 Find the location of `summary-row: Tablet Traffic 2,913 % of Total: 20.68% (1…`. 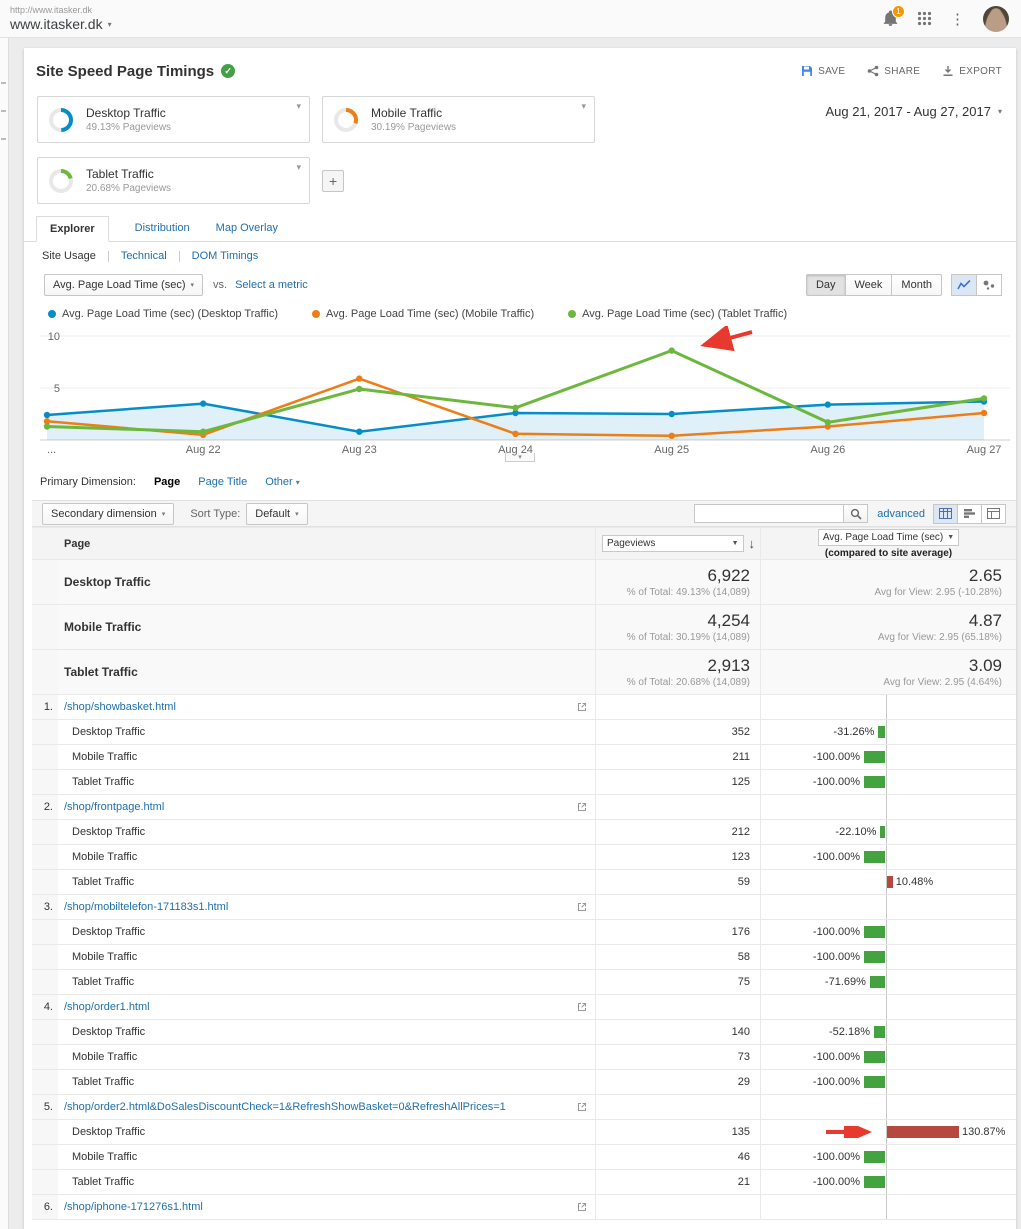

summary-row: Tablet Traffic 2,913 % of Total: 20.68% (1… is located at coordinates (524, 672).